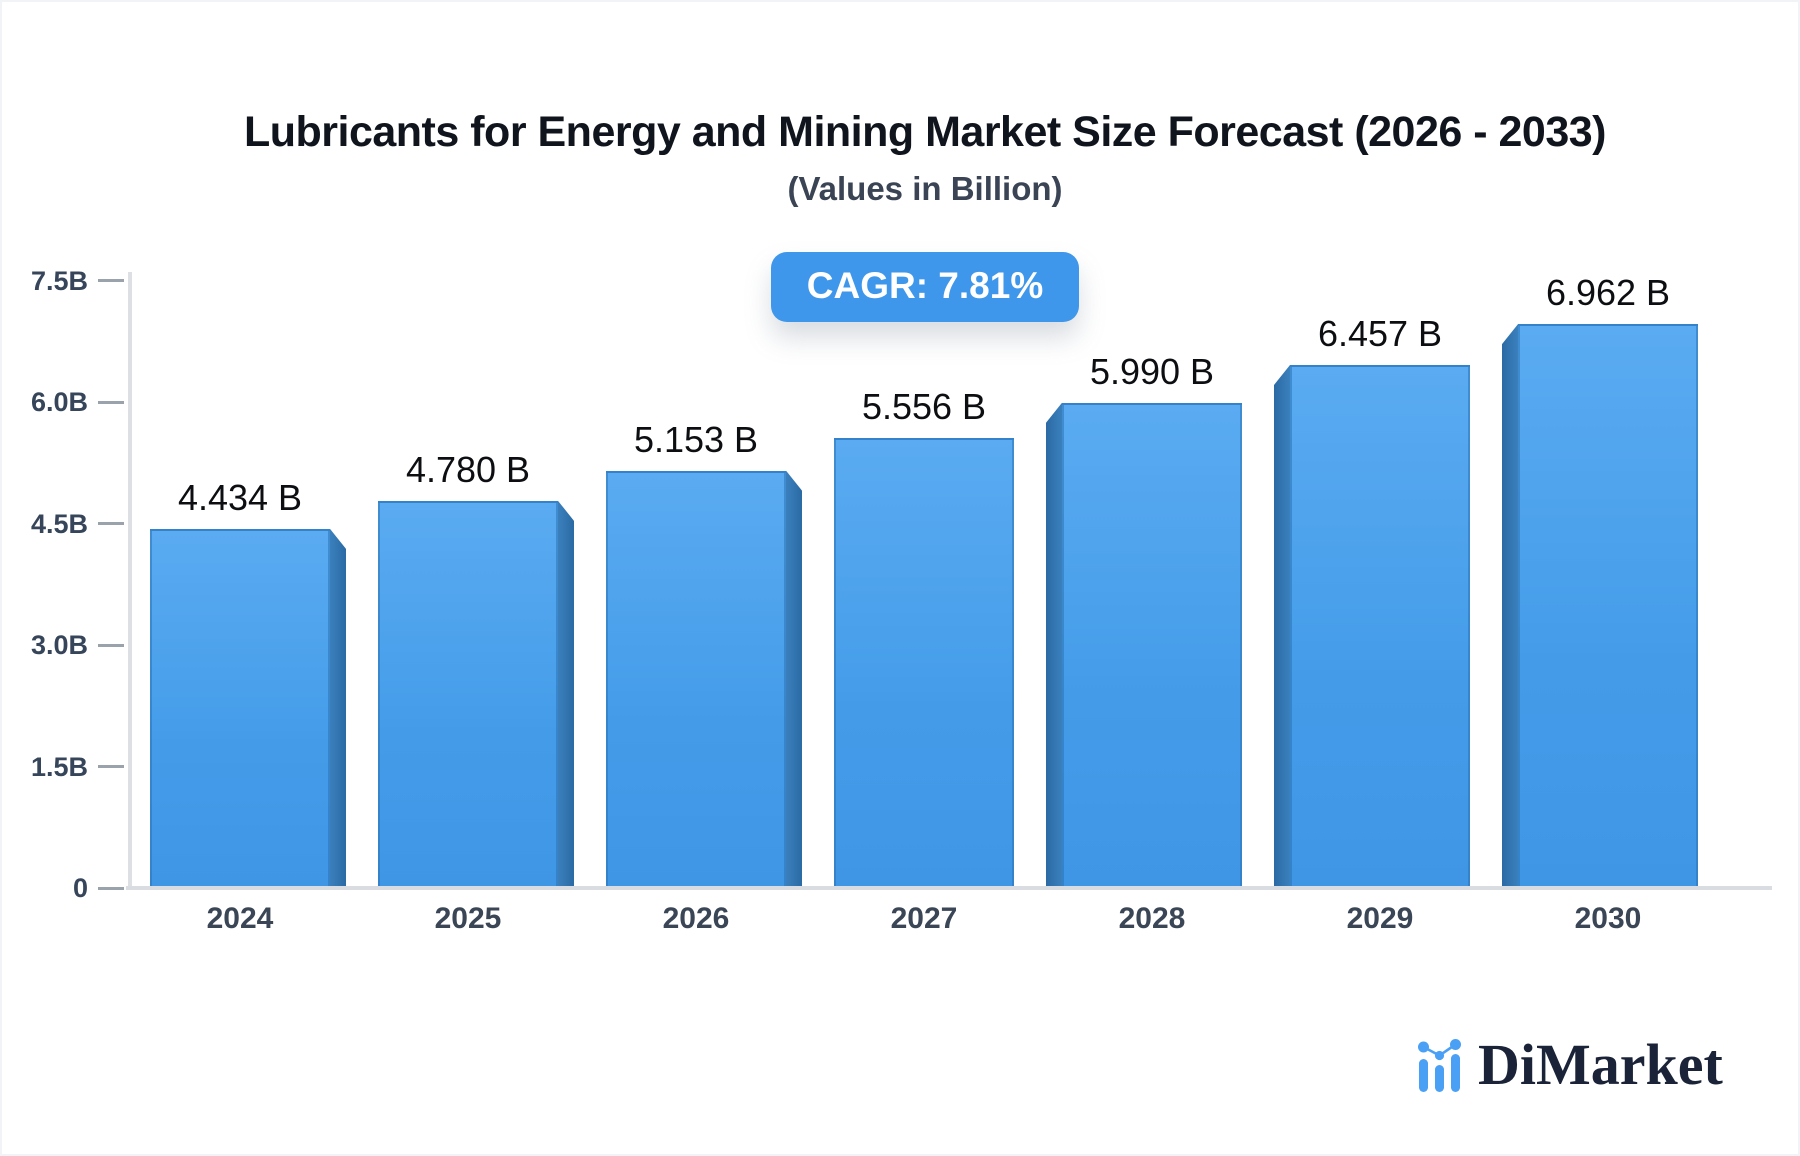  Describe the element at coordinates (80, 888) in the screenshot. I see `y-axis-tick-label: 0` at that location.